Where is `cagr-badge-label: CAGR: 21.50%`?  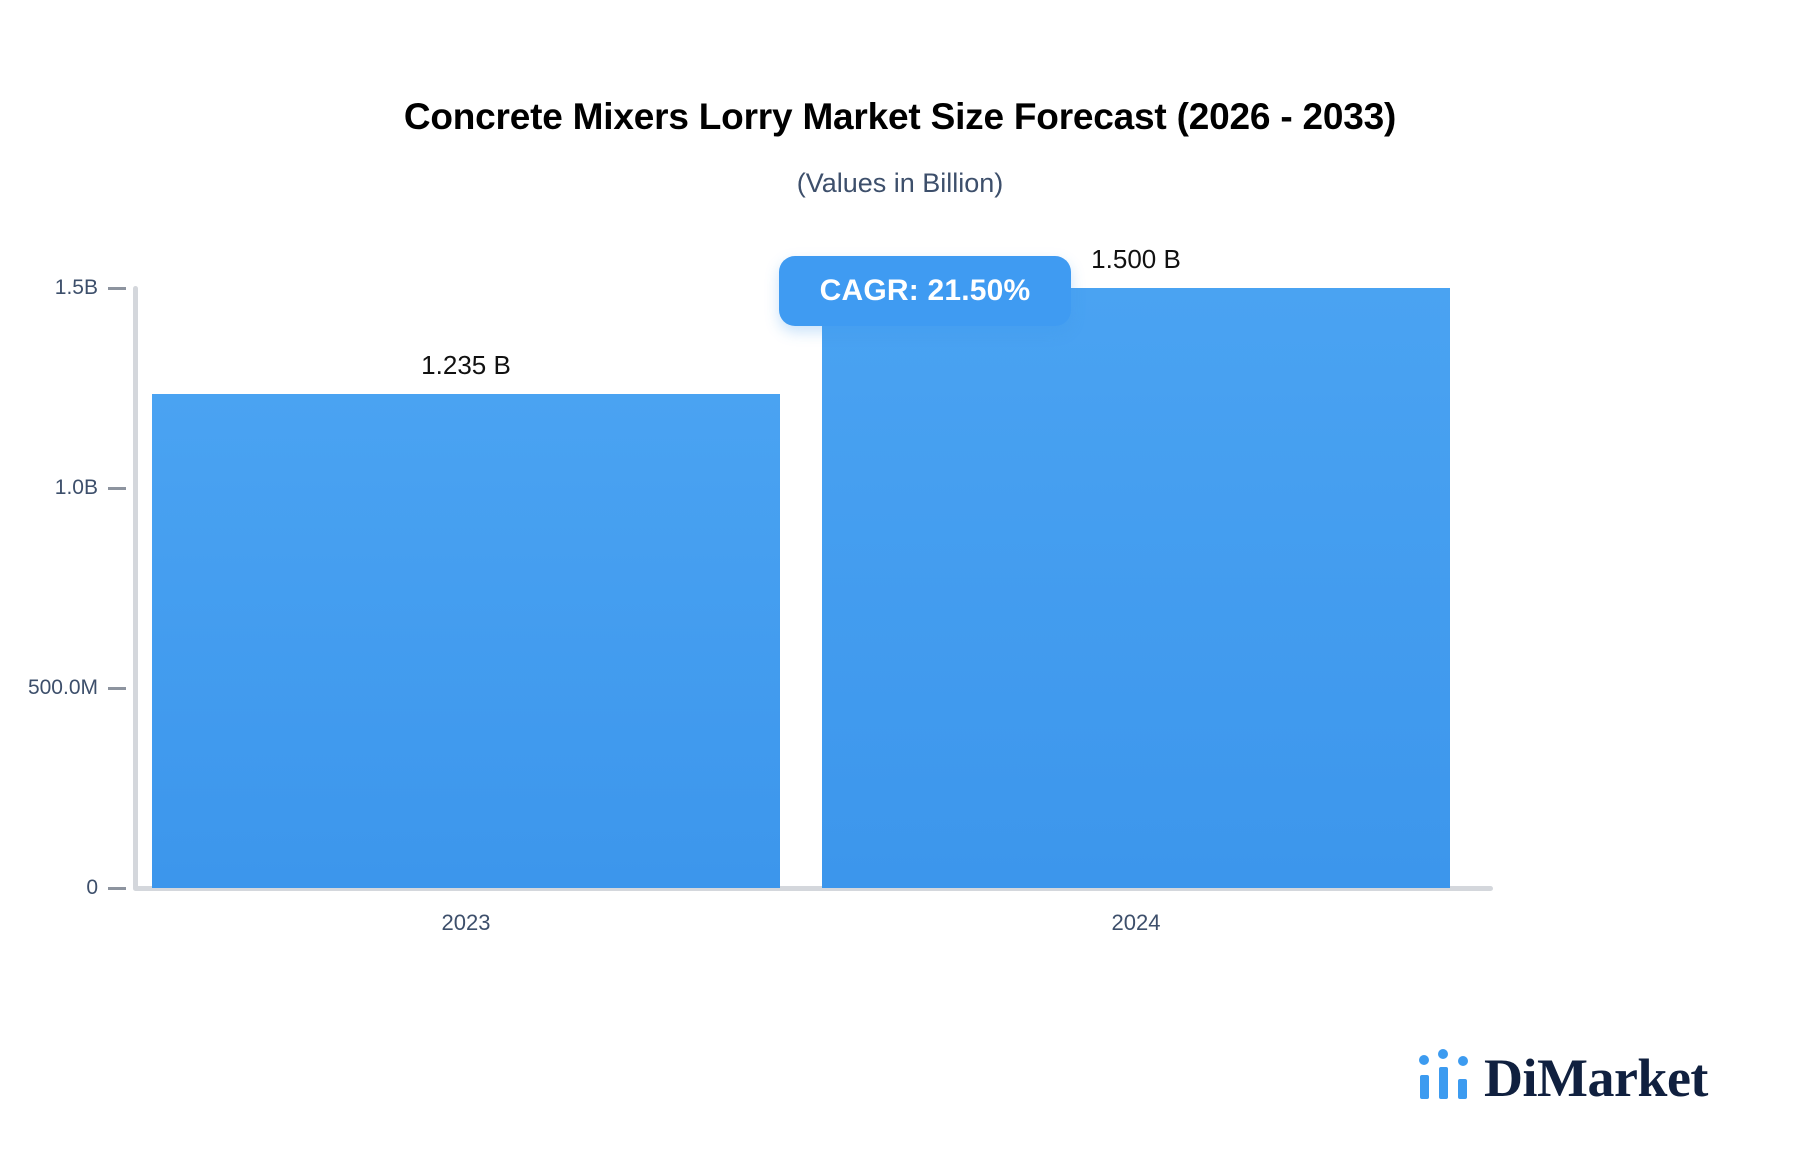 cagr-badge-label: CAGR: 21.50% is located at coordinates (925, 290).